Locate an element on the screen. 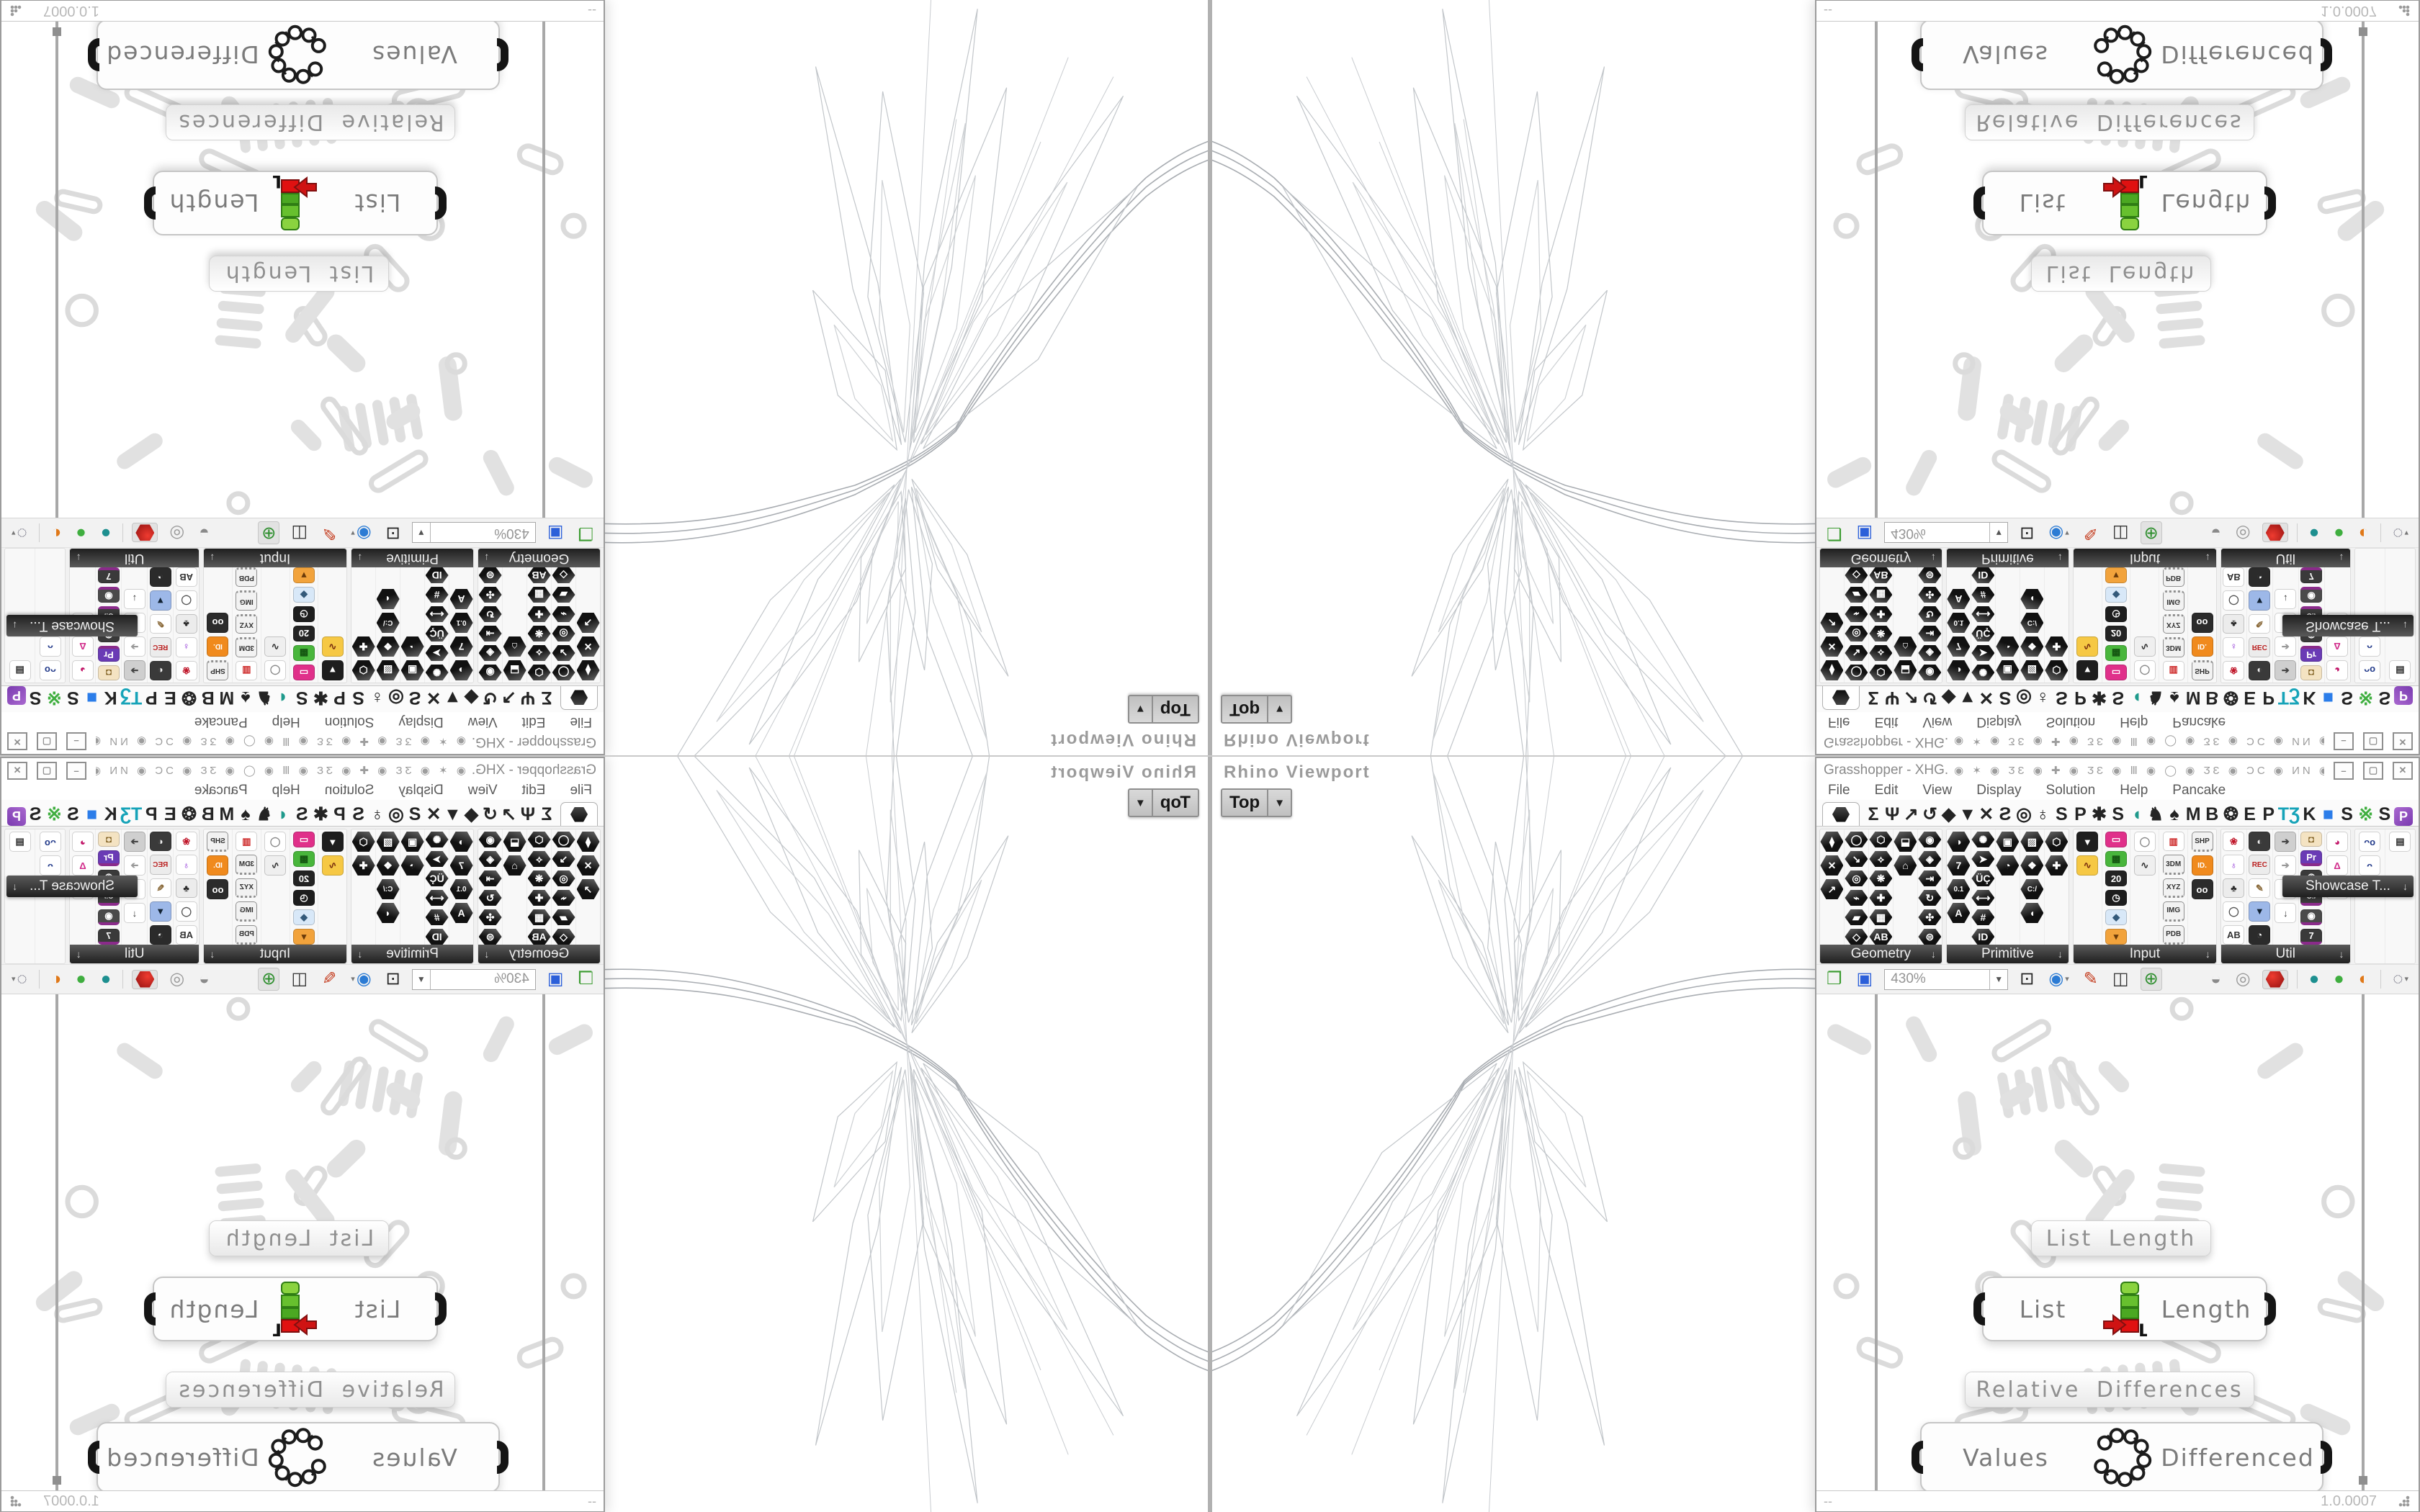  component-node: List L Length is located at coordinates (2124, 1309).